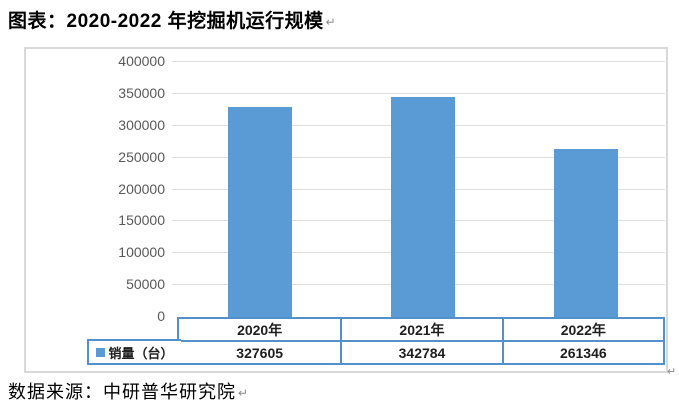 The width and height of the screenshot is (679, 409). What do you see at coordinates (166, 21) in the screenshot?
I see `chart-title-text: 图表：2020-2022 年挖掘机运行规模` at bounding box center [166, 21].